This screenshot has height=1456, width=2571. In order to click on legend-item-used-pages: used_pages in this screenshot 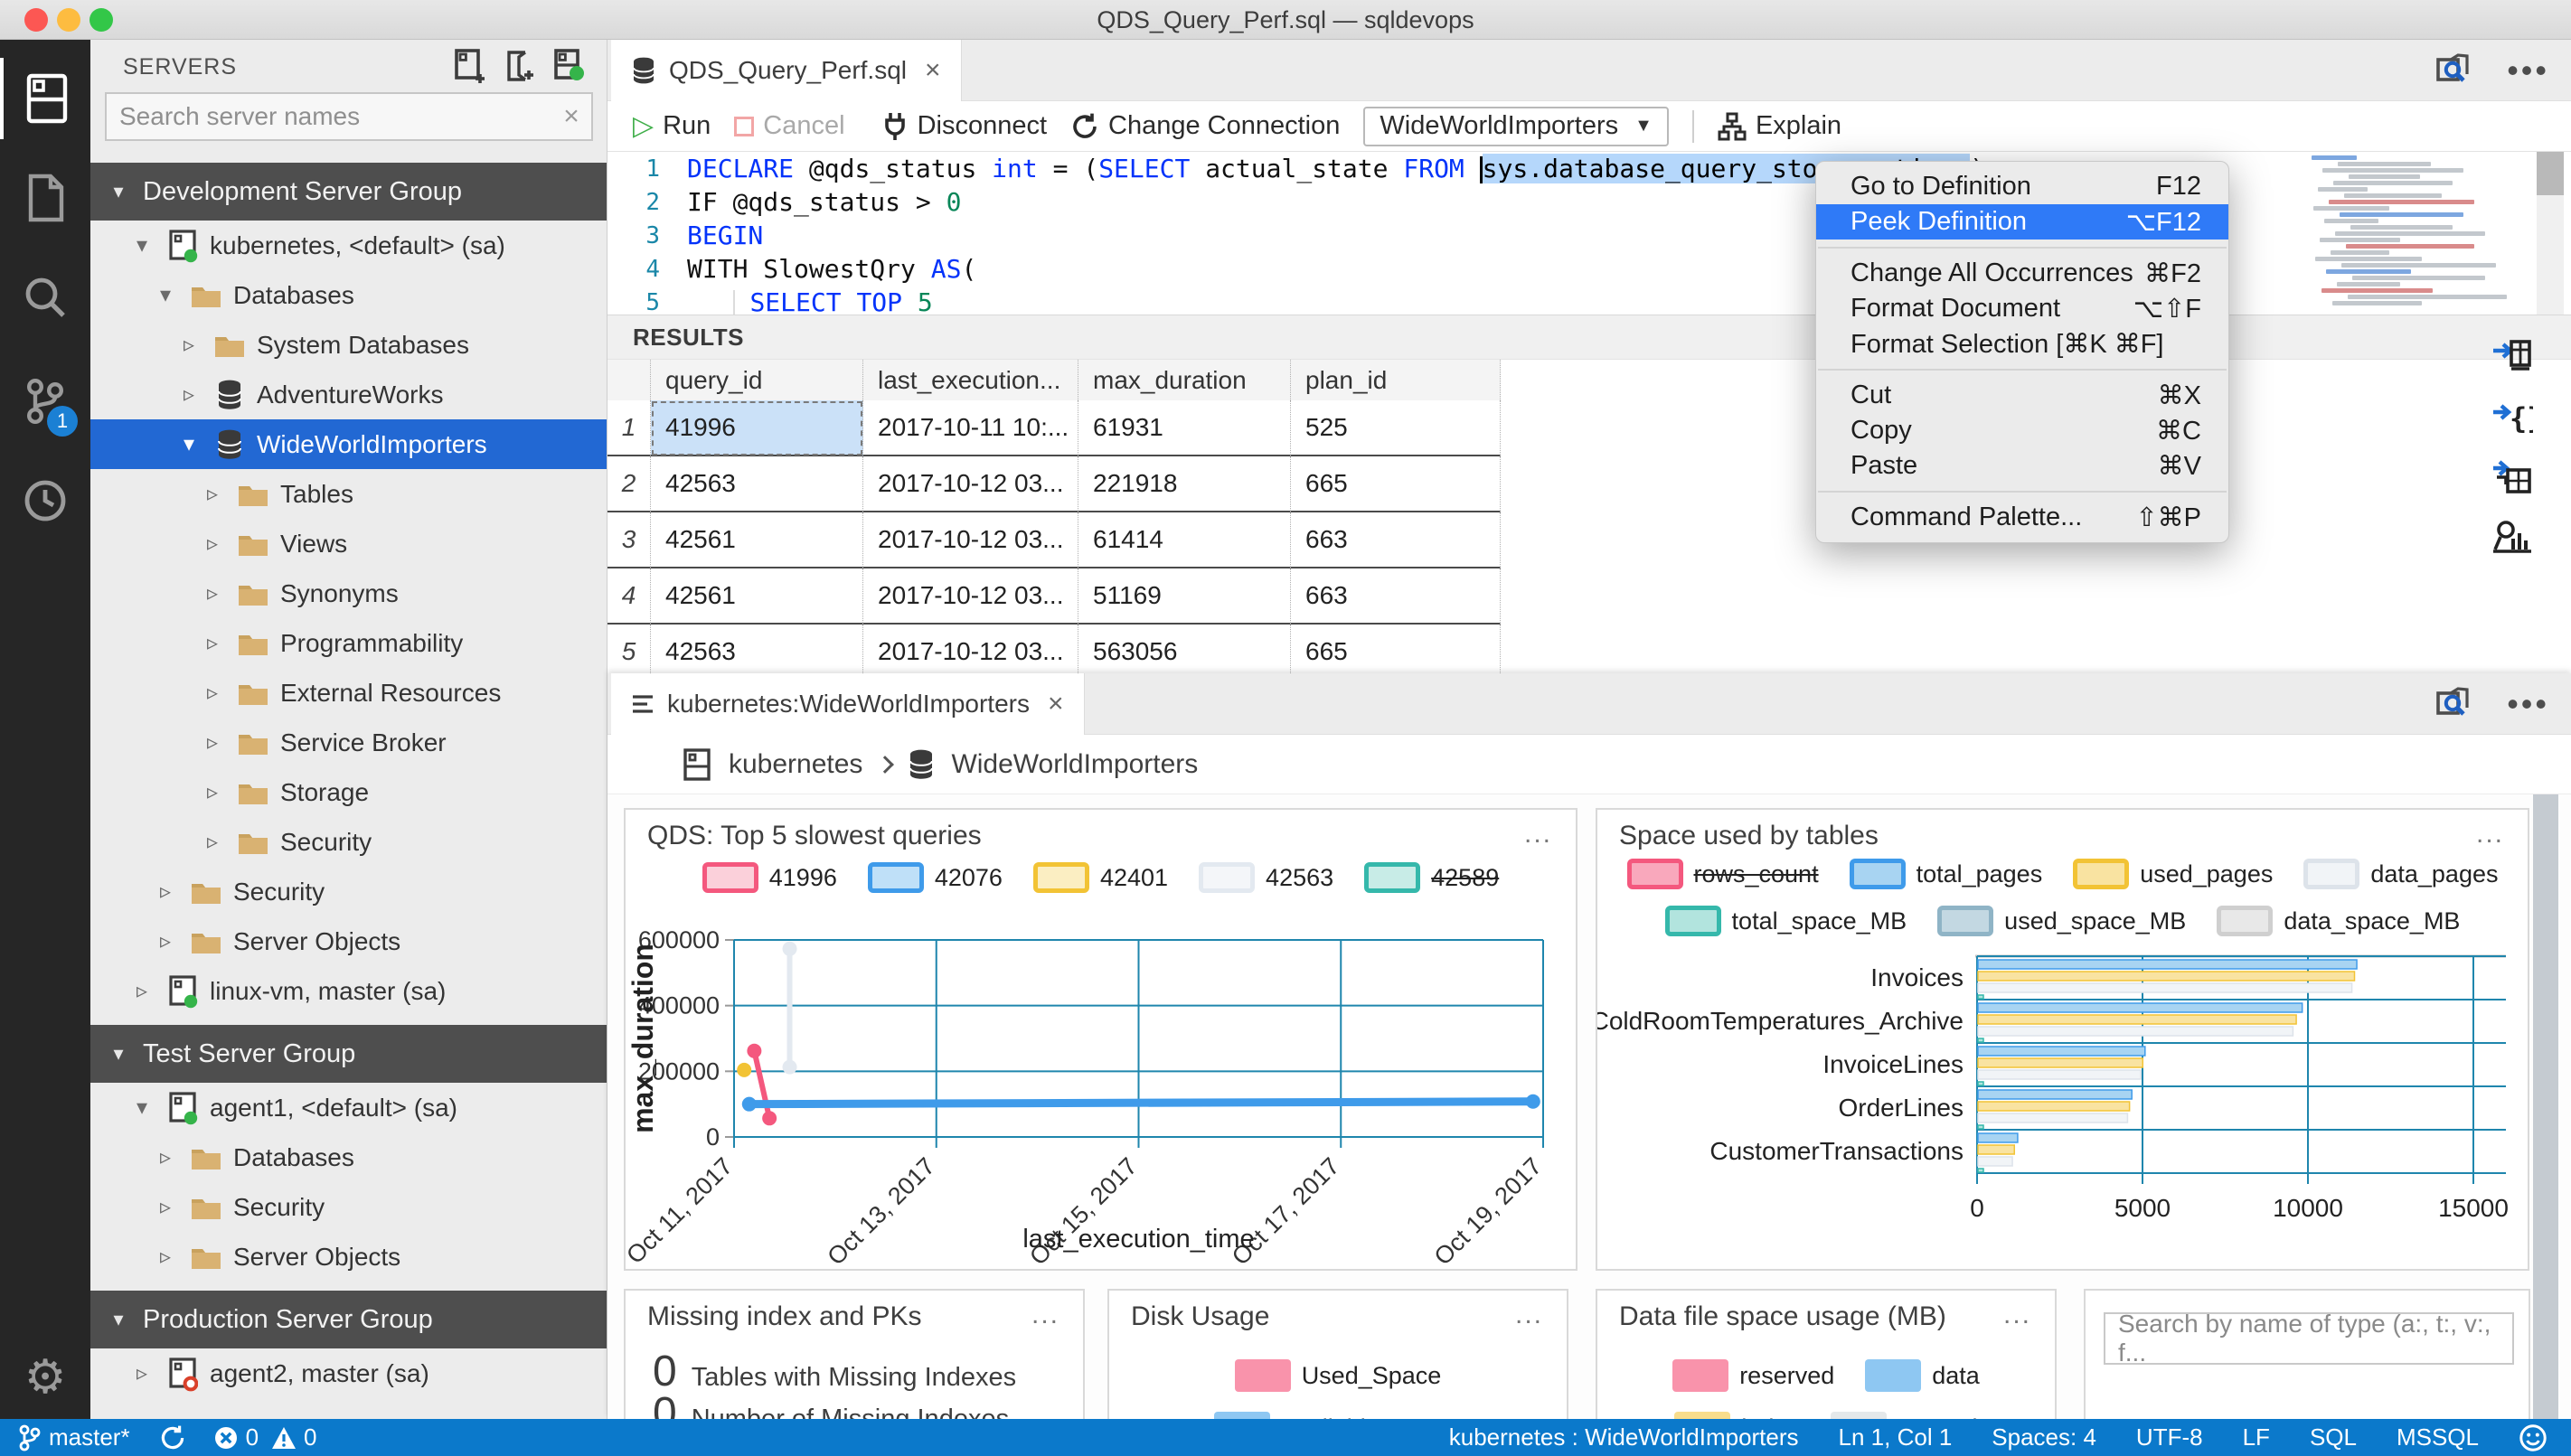, I will do `click(2173, 874)`.